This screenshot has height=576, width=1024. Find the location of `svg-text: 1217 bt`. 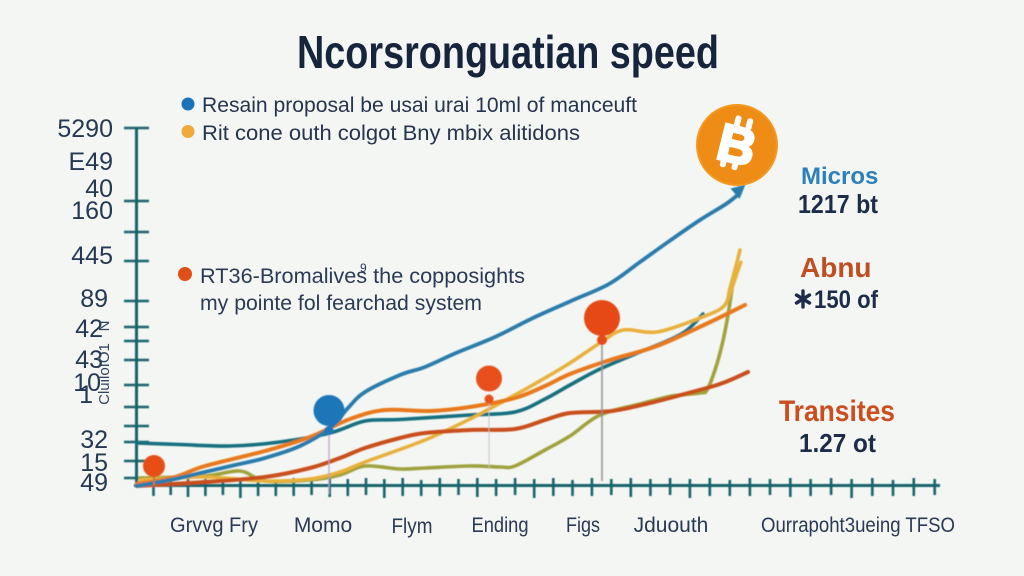

svg-text: 1217 bt is located at coordinates (838, 204).